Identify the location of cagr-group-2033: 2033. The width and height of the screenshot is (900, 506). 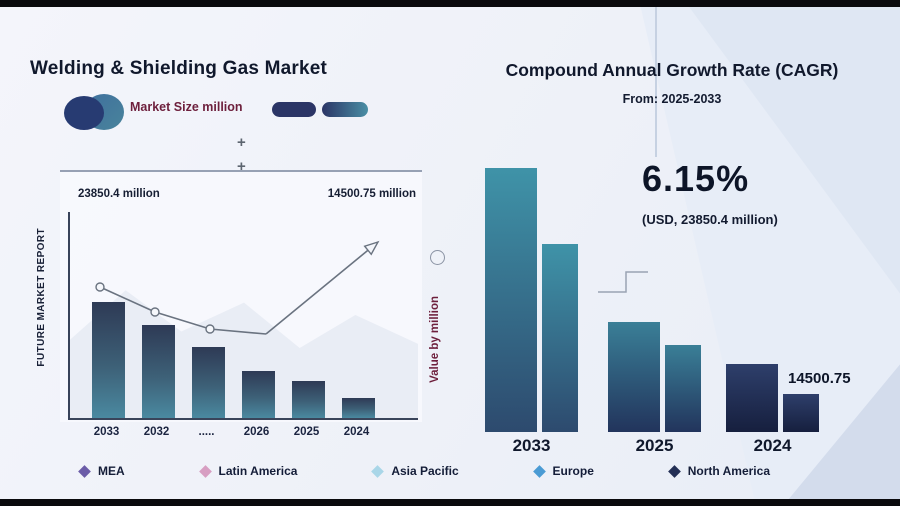
(531, 312).